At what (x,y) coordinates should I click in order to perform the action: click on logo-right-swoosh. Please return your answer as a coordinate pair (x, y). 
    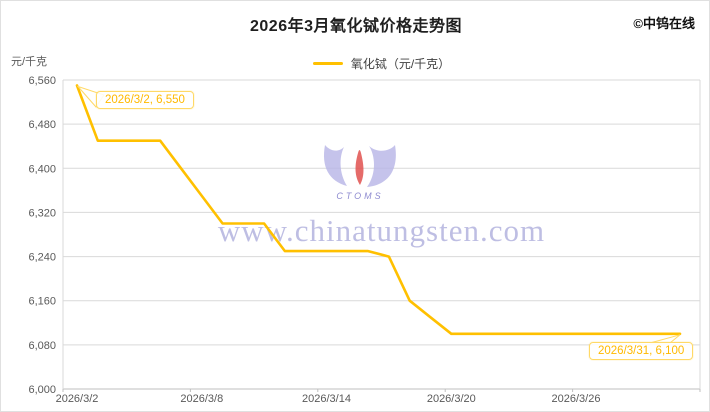
    Looking at the image, I should click on (381, 166).